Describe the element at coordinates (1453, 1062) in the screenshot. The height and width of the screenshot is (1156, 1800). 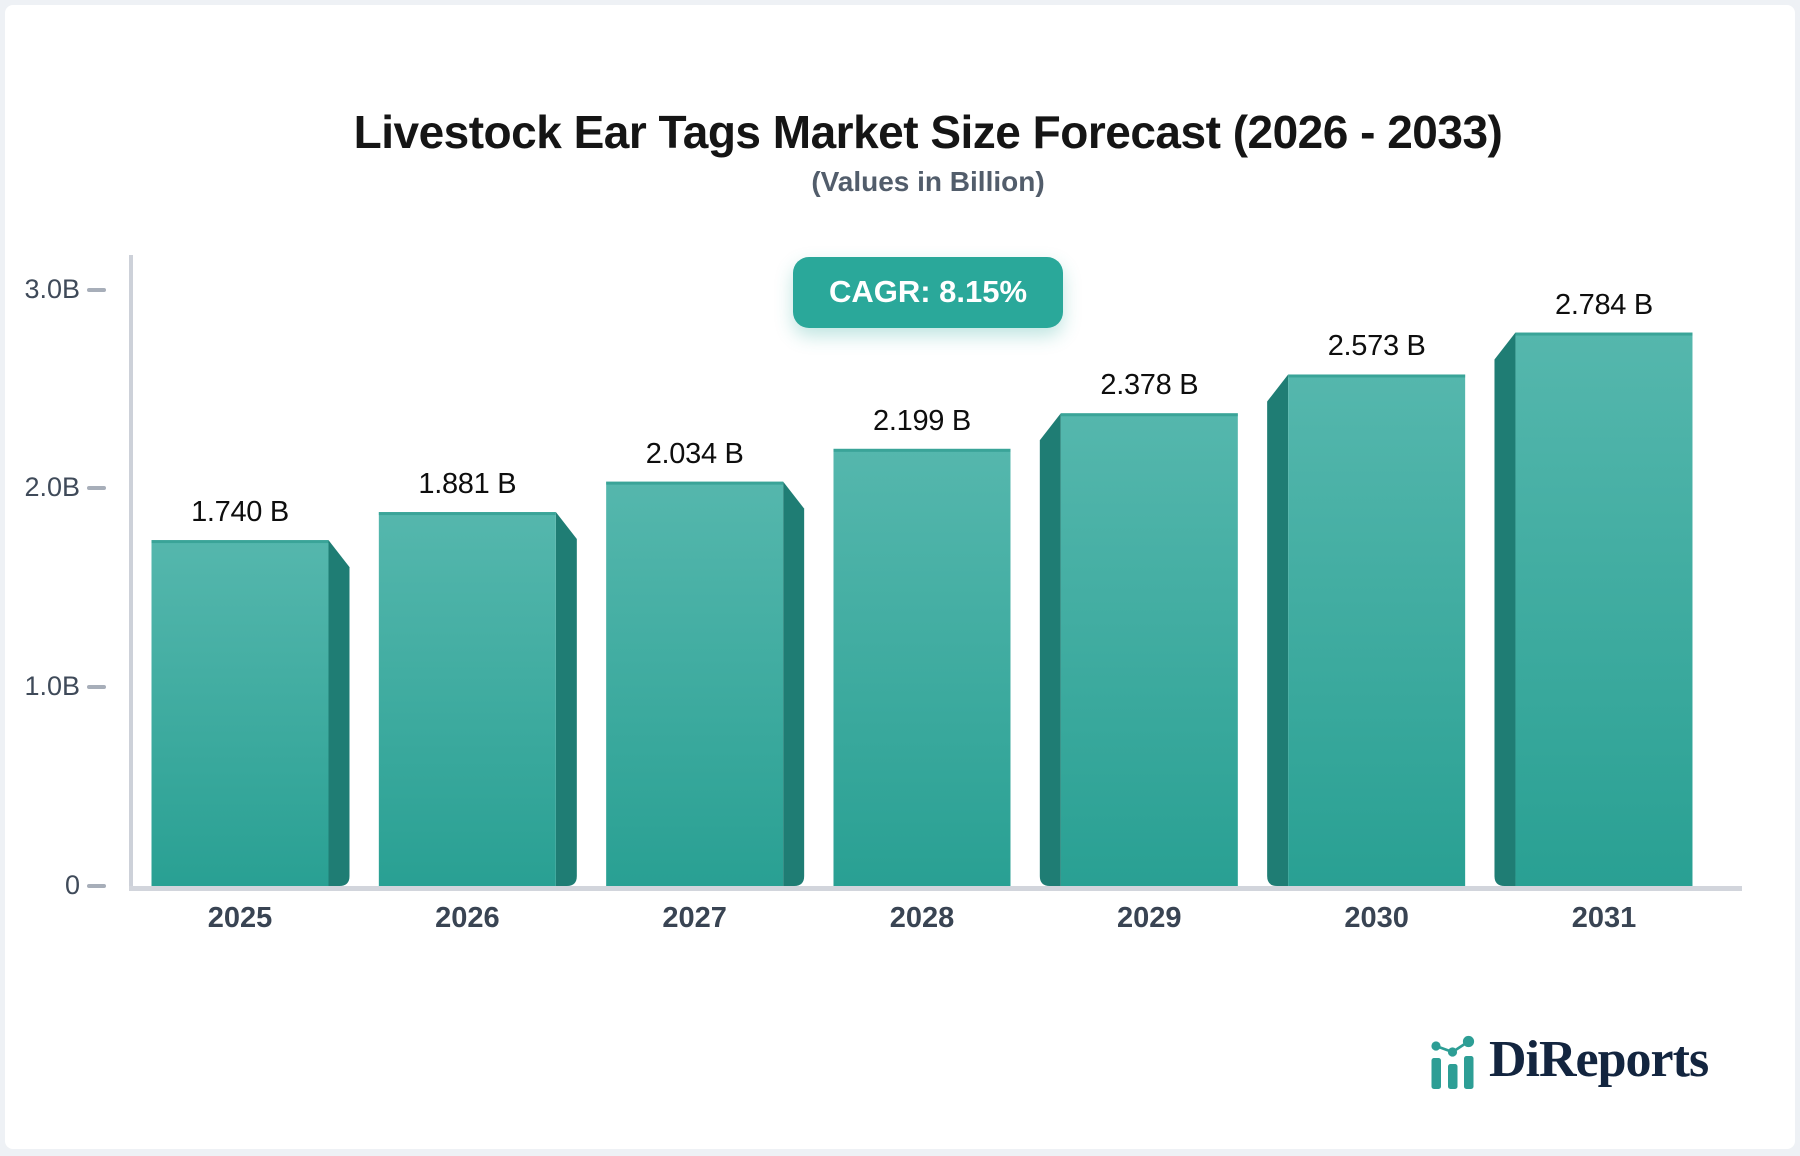
I see `brand-logo-icon` at that location.